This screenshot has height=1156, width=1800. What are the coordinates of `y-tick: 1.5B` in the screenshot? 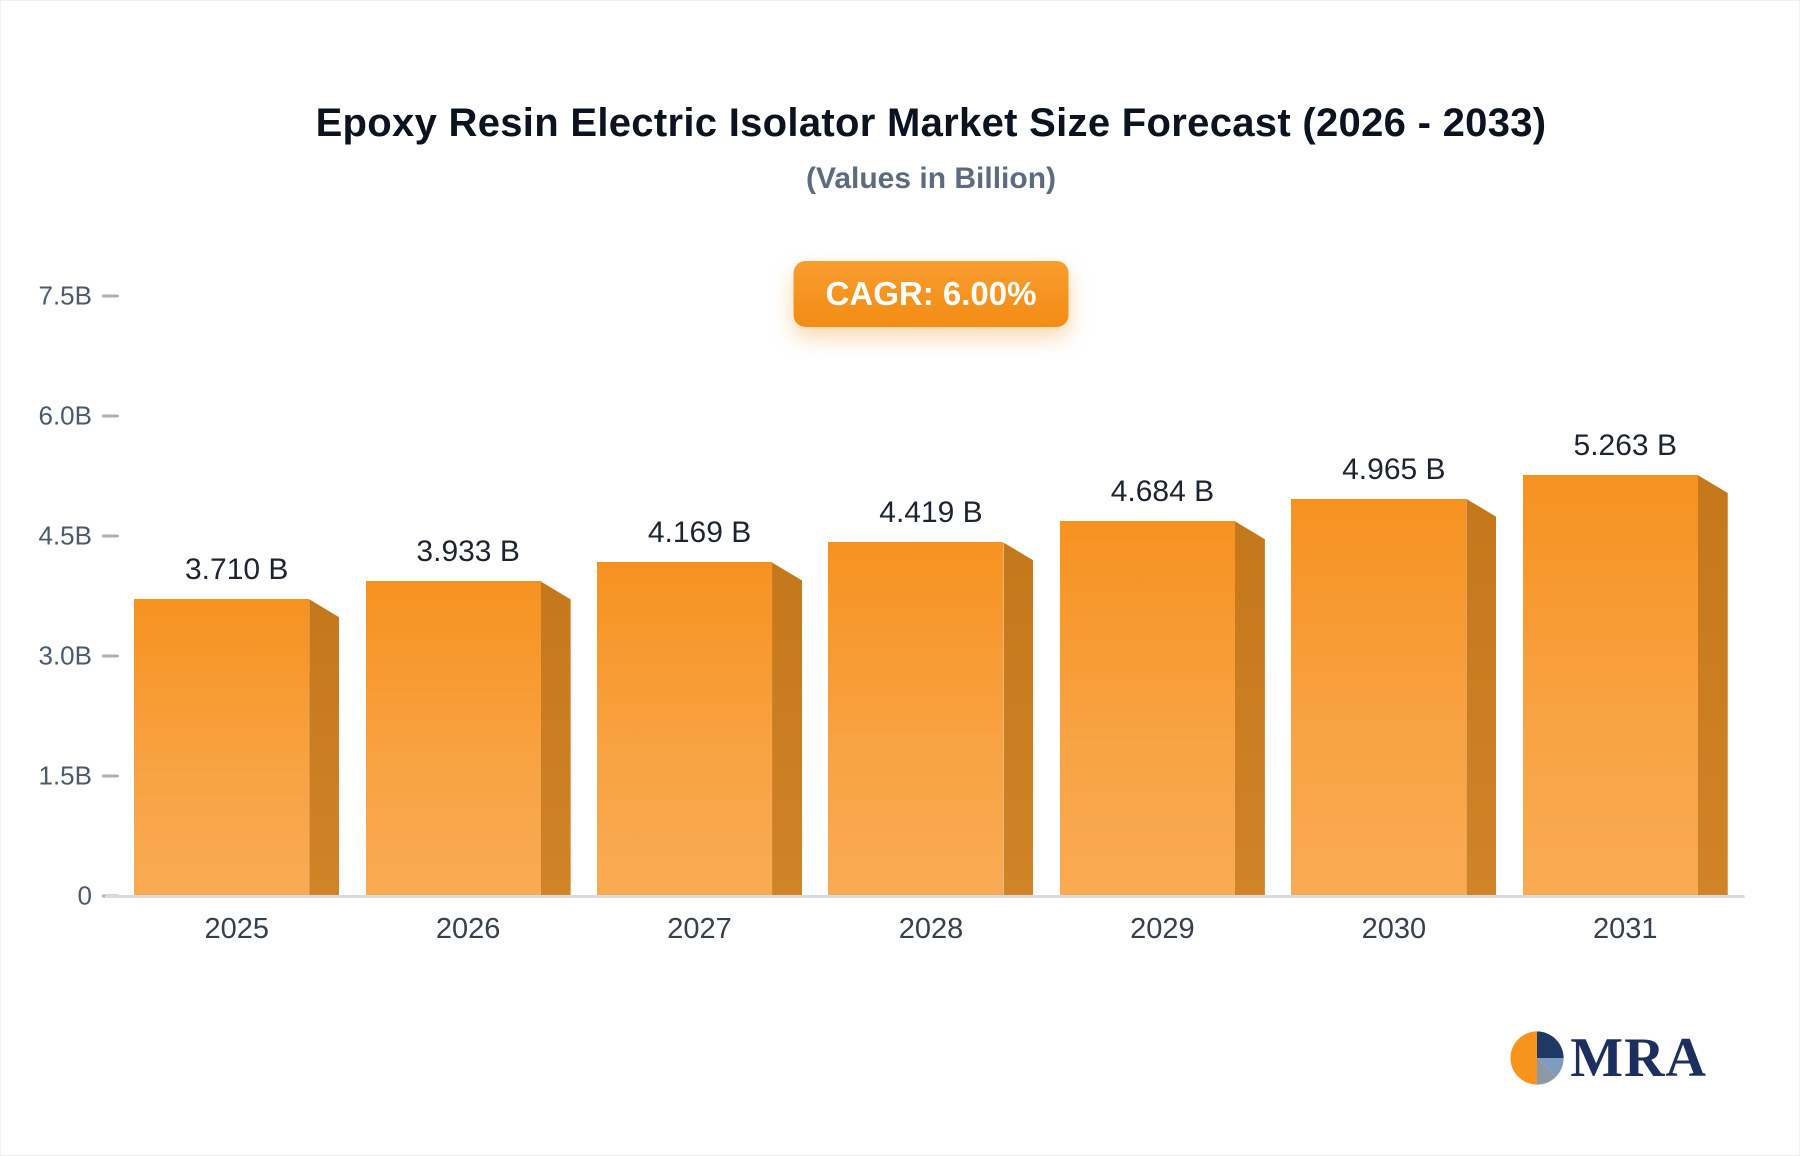 It's located at (78, 776).